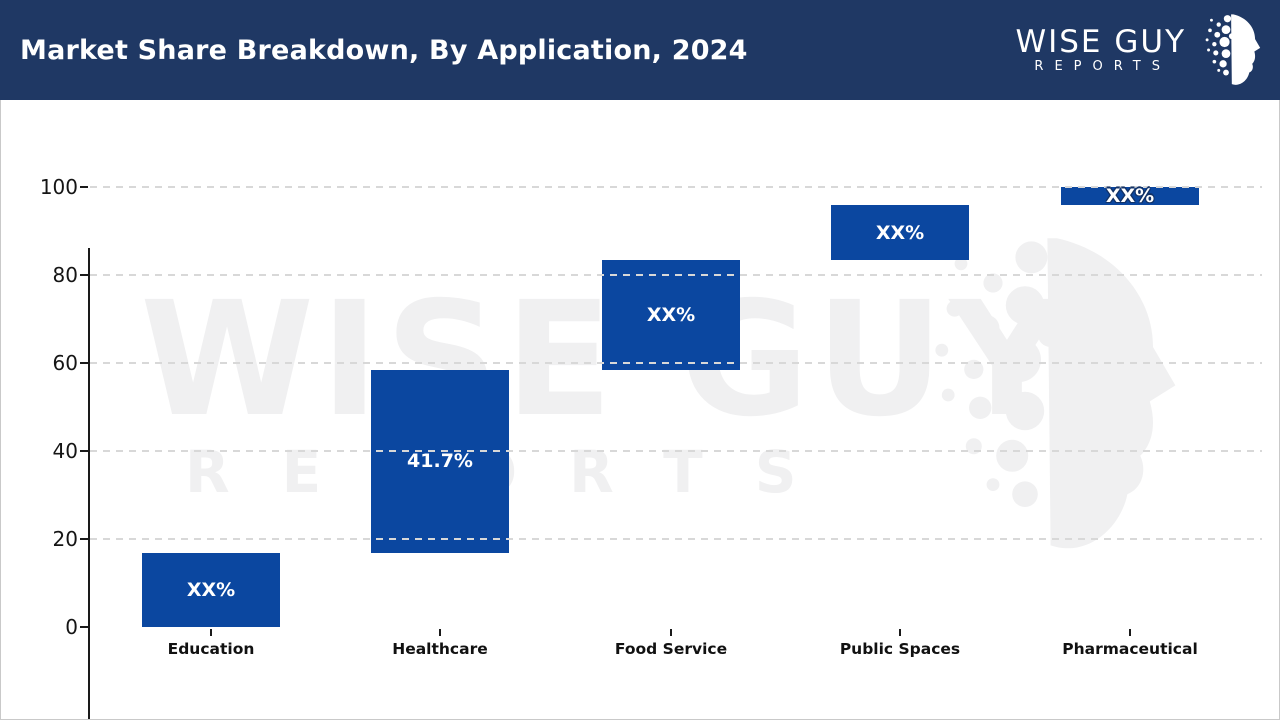 The width and height of the screenshot is (1280, 720). I want to click on y-tick-label-20: 20, so click(65, 539).